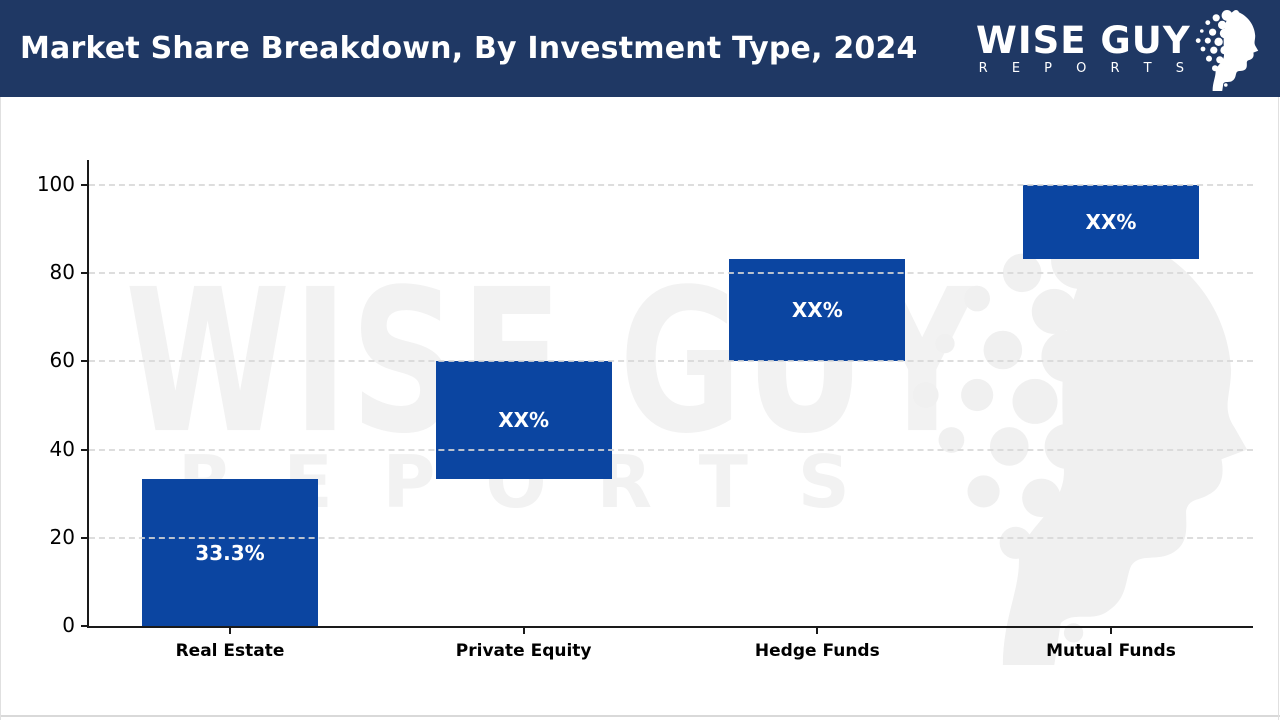  I want to click on x-axis-category-label: Private Equity, so click(523, 651).